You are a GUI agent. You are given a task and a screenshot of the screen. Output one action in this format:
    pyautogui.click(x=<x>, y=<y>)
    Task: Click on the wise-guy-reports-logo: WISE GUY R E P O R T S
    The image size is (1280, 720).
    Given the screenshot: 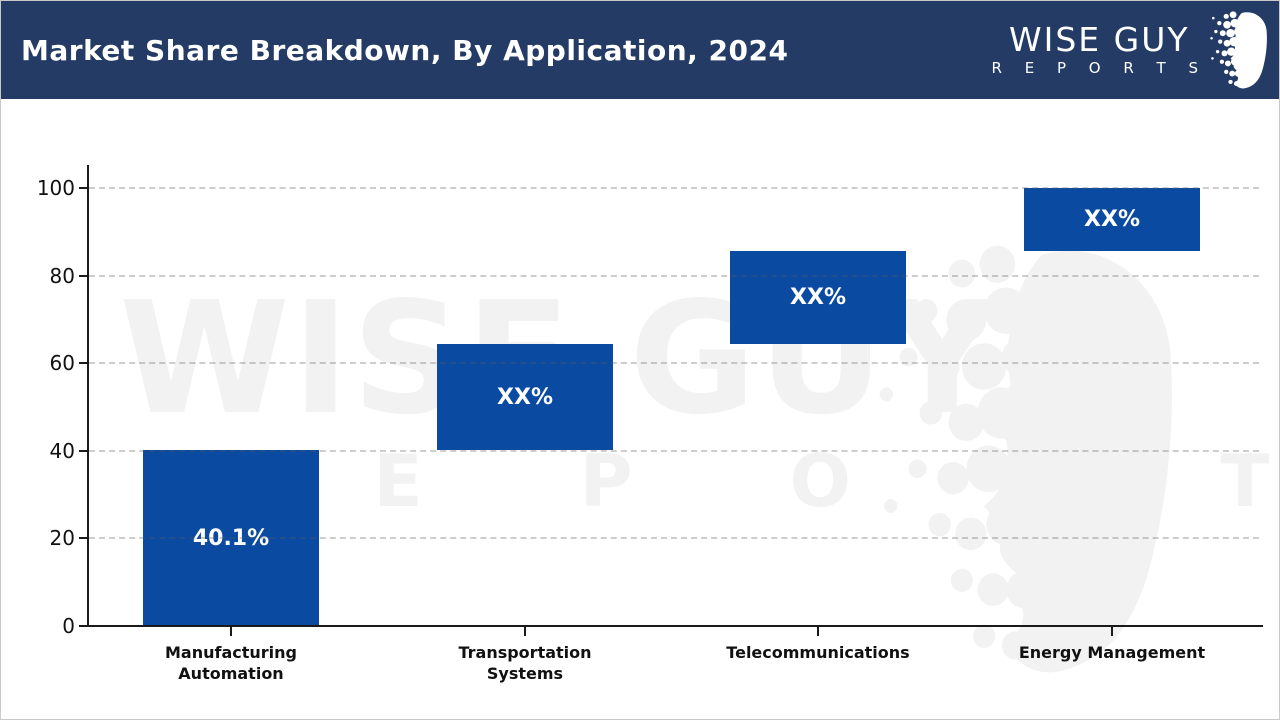 What is the action you would take?
    pyautogui.click(x=1135, y=50)
    